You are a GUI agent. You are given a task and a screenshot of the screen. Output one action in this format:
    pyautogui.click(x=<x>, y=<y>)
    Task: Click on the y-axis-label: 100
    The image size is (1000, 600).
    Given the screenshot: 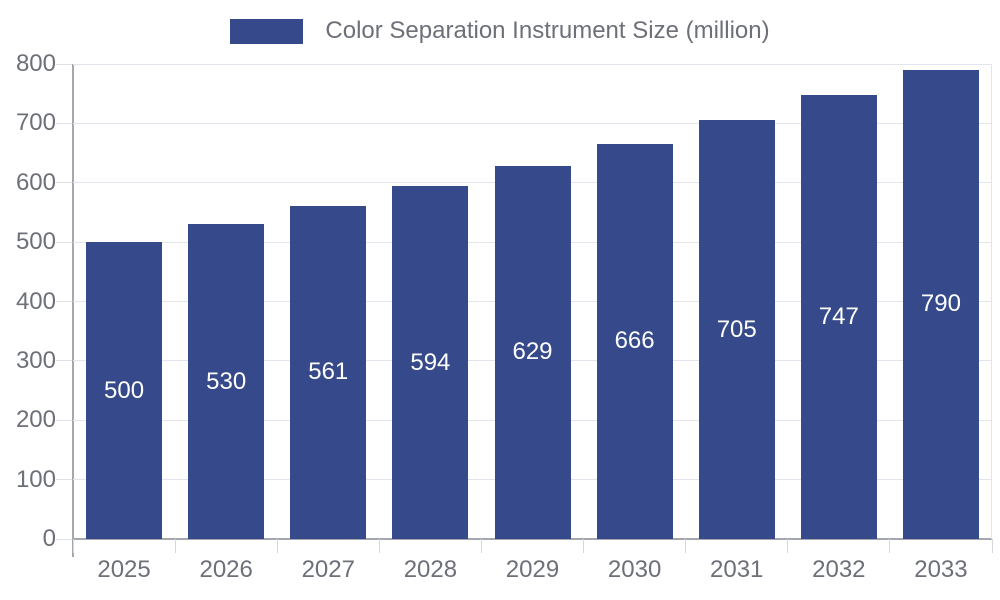 What is the action you would take?
    pyautogui.click(x=35, y=479)
    